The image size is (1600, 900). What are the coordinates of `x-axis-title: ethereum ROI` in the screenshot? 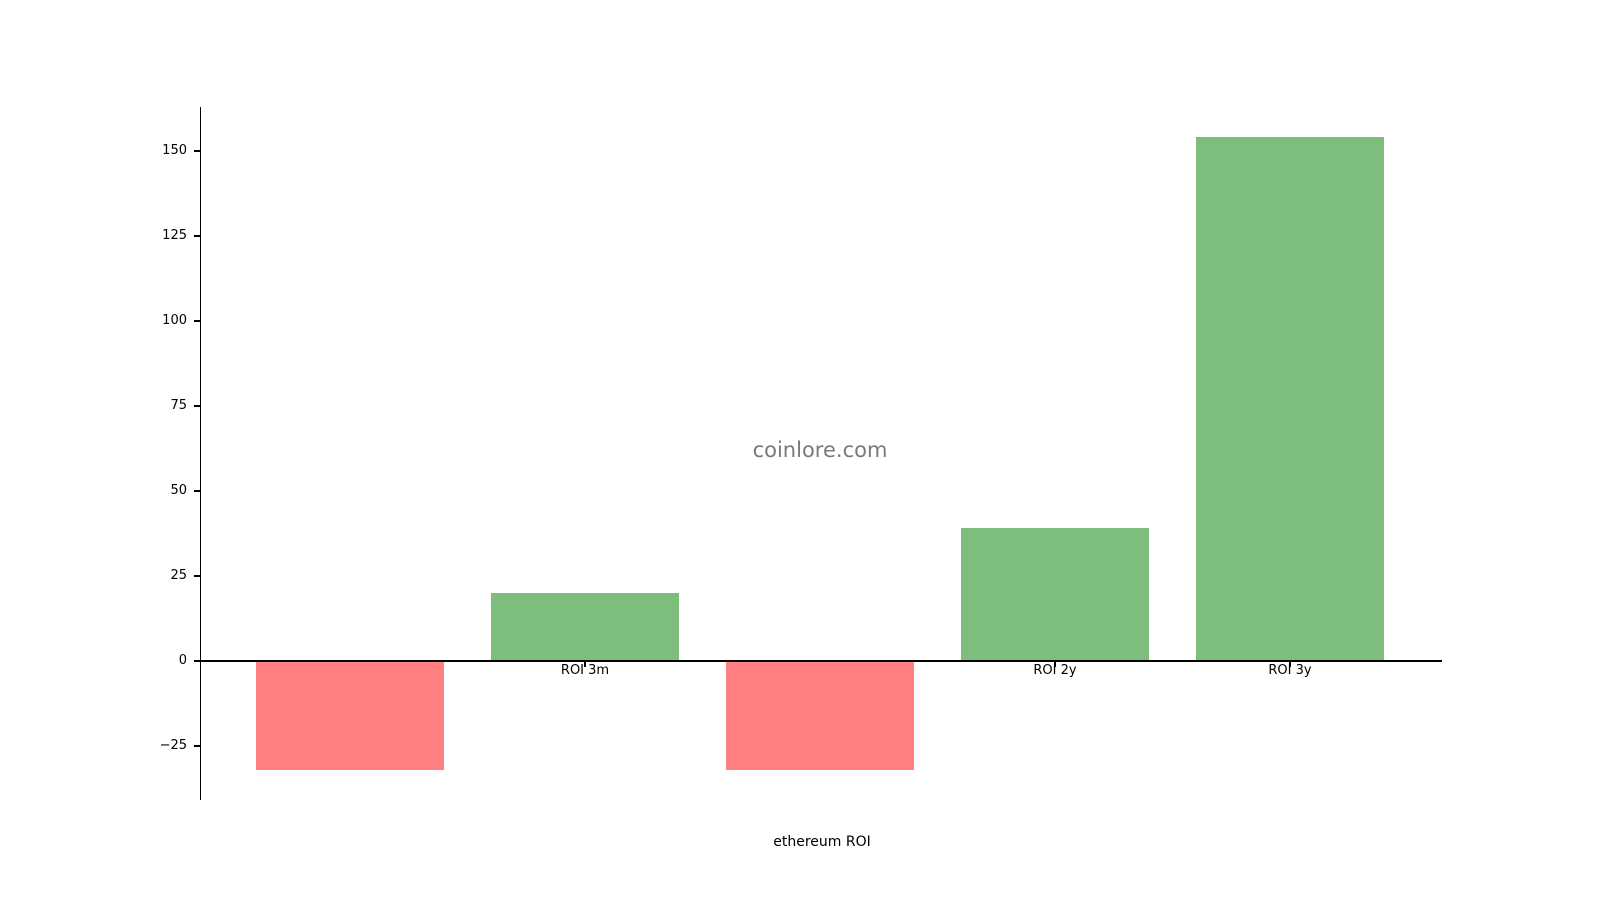 It's located at (822, 842).